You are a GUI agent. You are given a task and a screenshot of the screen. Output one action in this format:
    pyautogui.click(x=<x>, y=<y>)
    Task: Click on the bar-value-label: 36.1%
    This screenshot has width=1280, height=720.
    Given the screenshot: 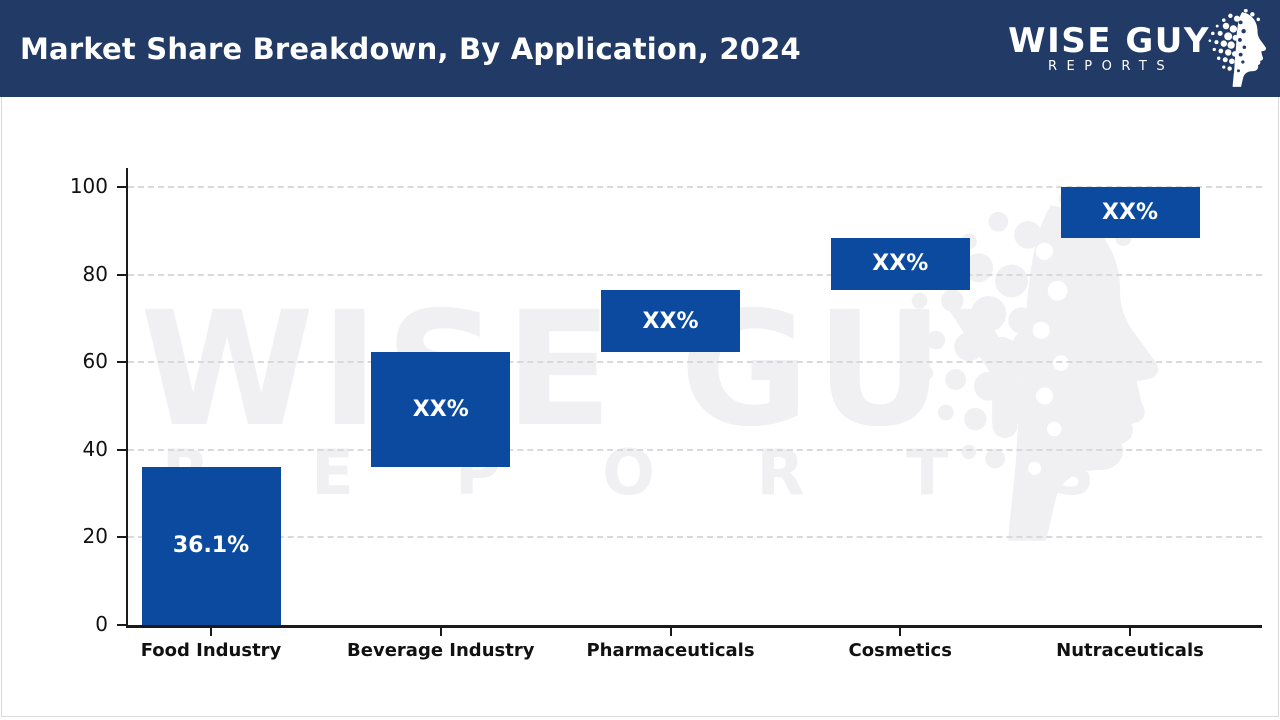 What is the action you would take?
    pyautogui.click(x=211, y=546)
    